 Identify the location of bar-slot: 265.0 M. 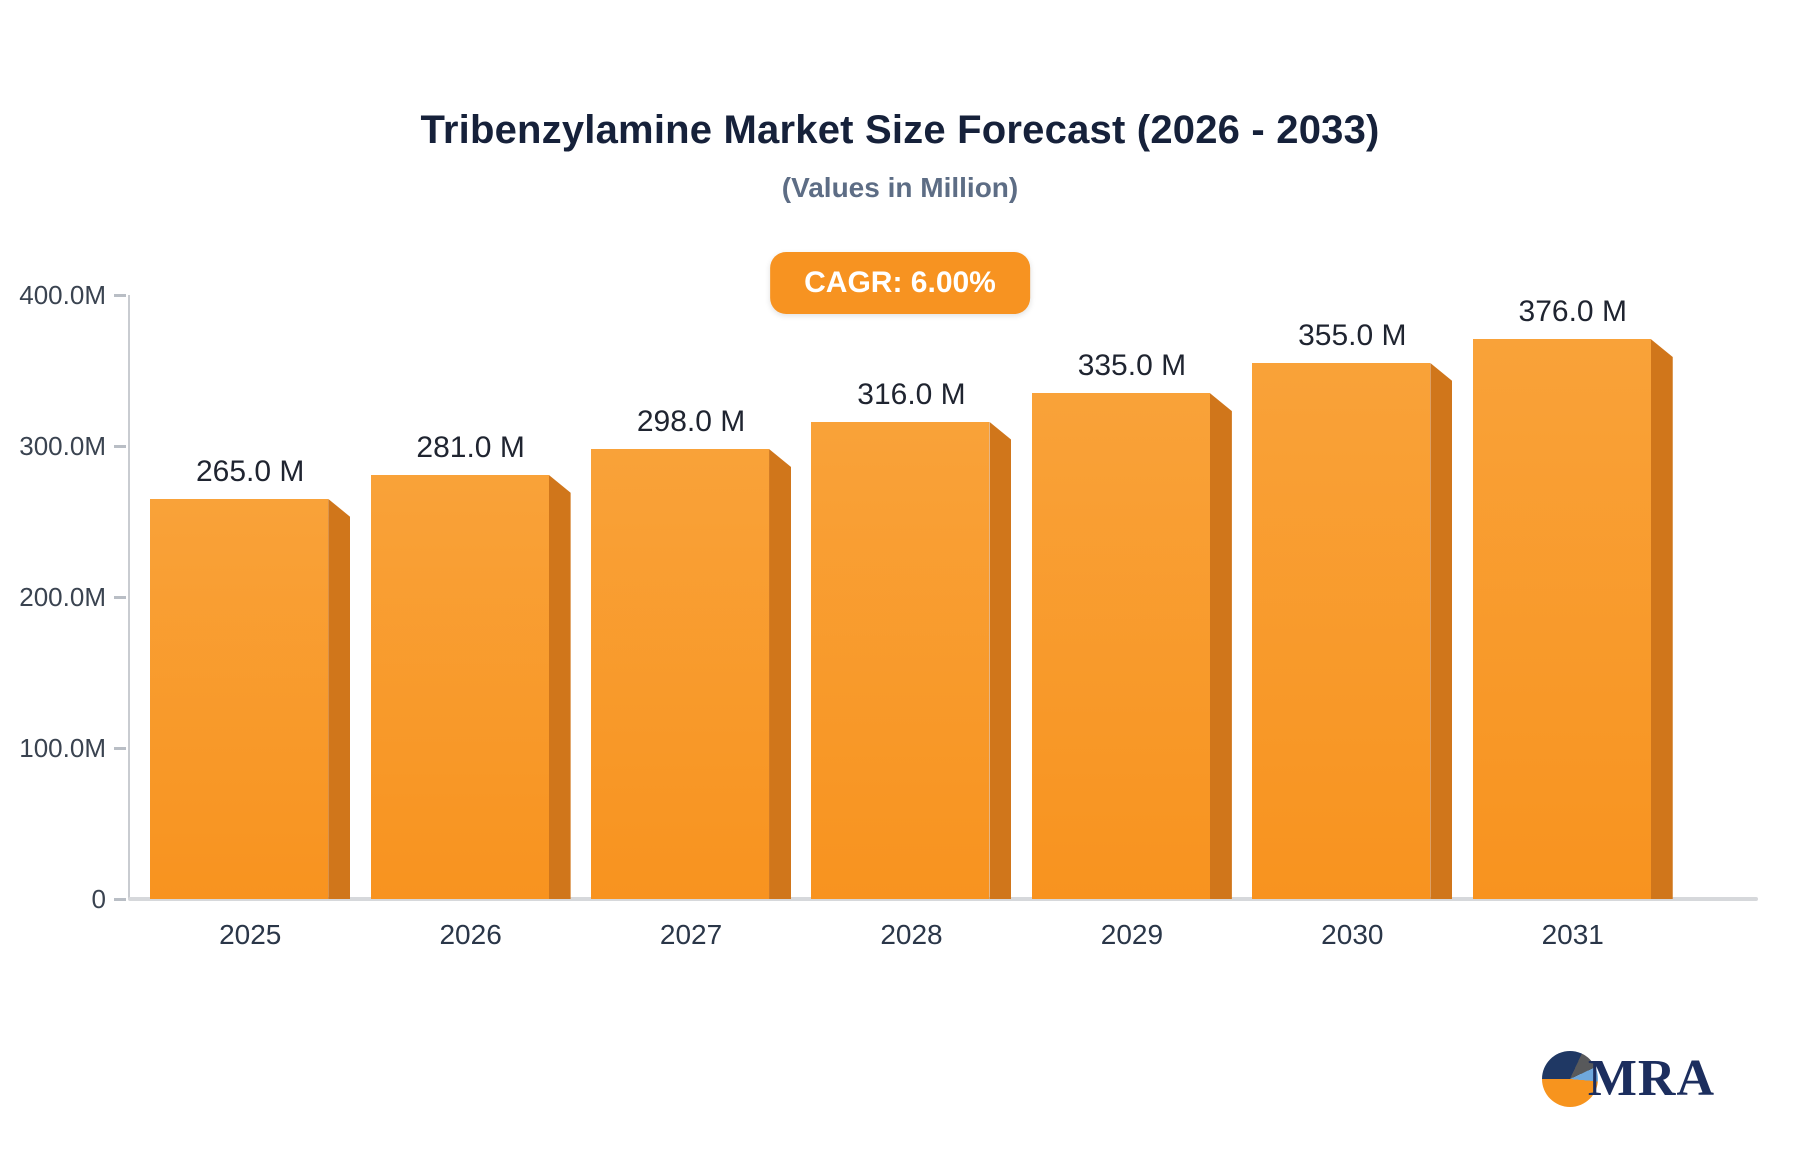
(250, 597).